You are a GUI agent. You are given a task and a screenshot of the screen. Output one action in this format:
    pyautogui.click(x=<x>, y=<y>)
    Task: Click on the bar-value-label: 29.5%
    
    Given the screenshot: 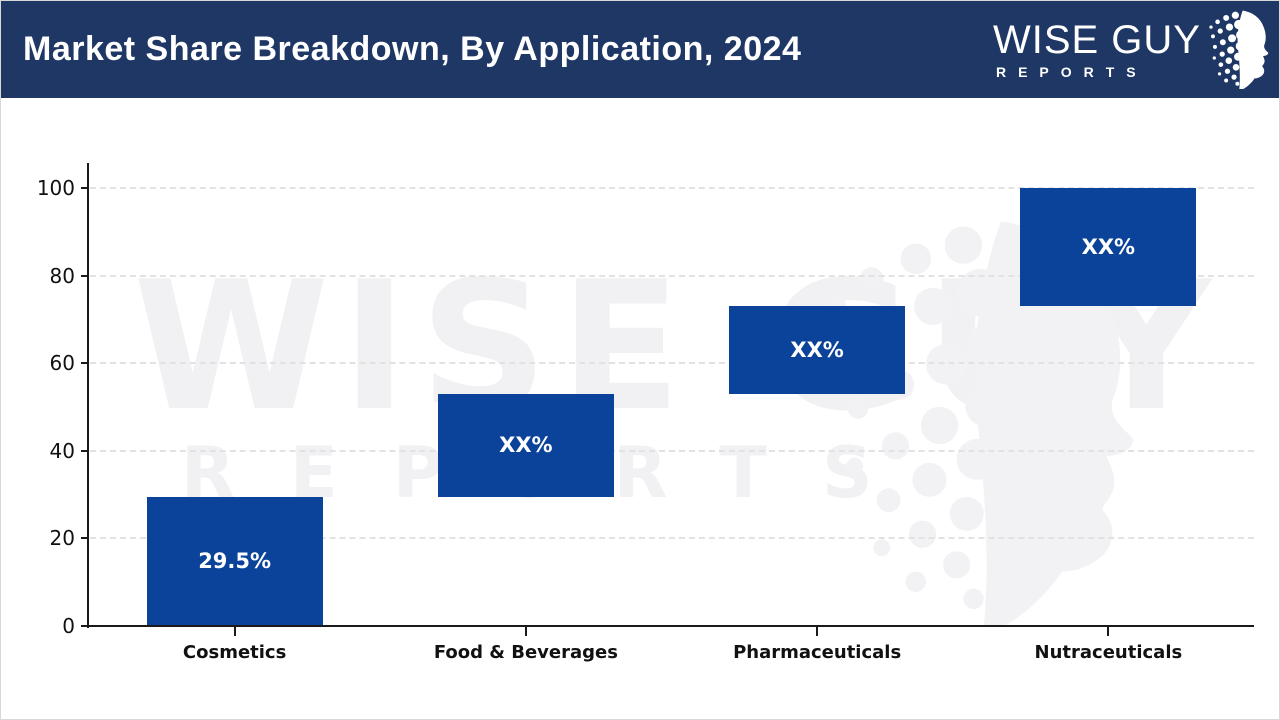 What is the action you would take?
    pyautogui.click(x=235, y=561)
    